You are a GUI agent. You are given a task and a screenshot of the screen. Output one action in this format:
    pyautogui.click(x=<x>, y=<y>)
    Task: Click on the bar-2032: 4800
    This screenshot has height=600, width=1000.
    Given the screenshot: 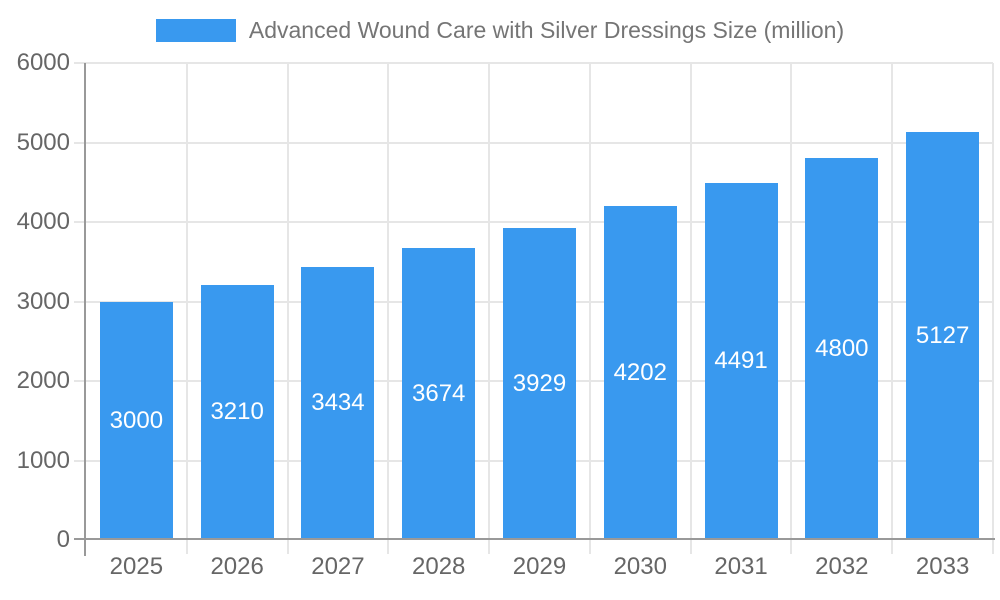 What is the action you would take?
    pyautogui.click(x=842, y=349)
    